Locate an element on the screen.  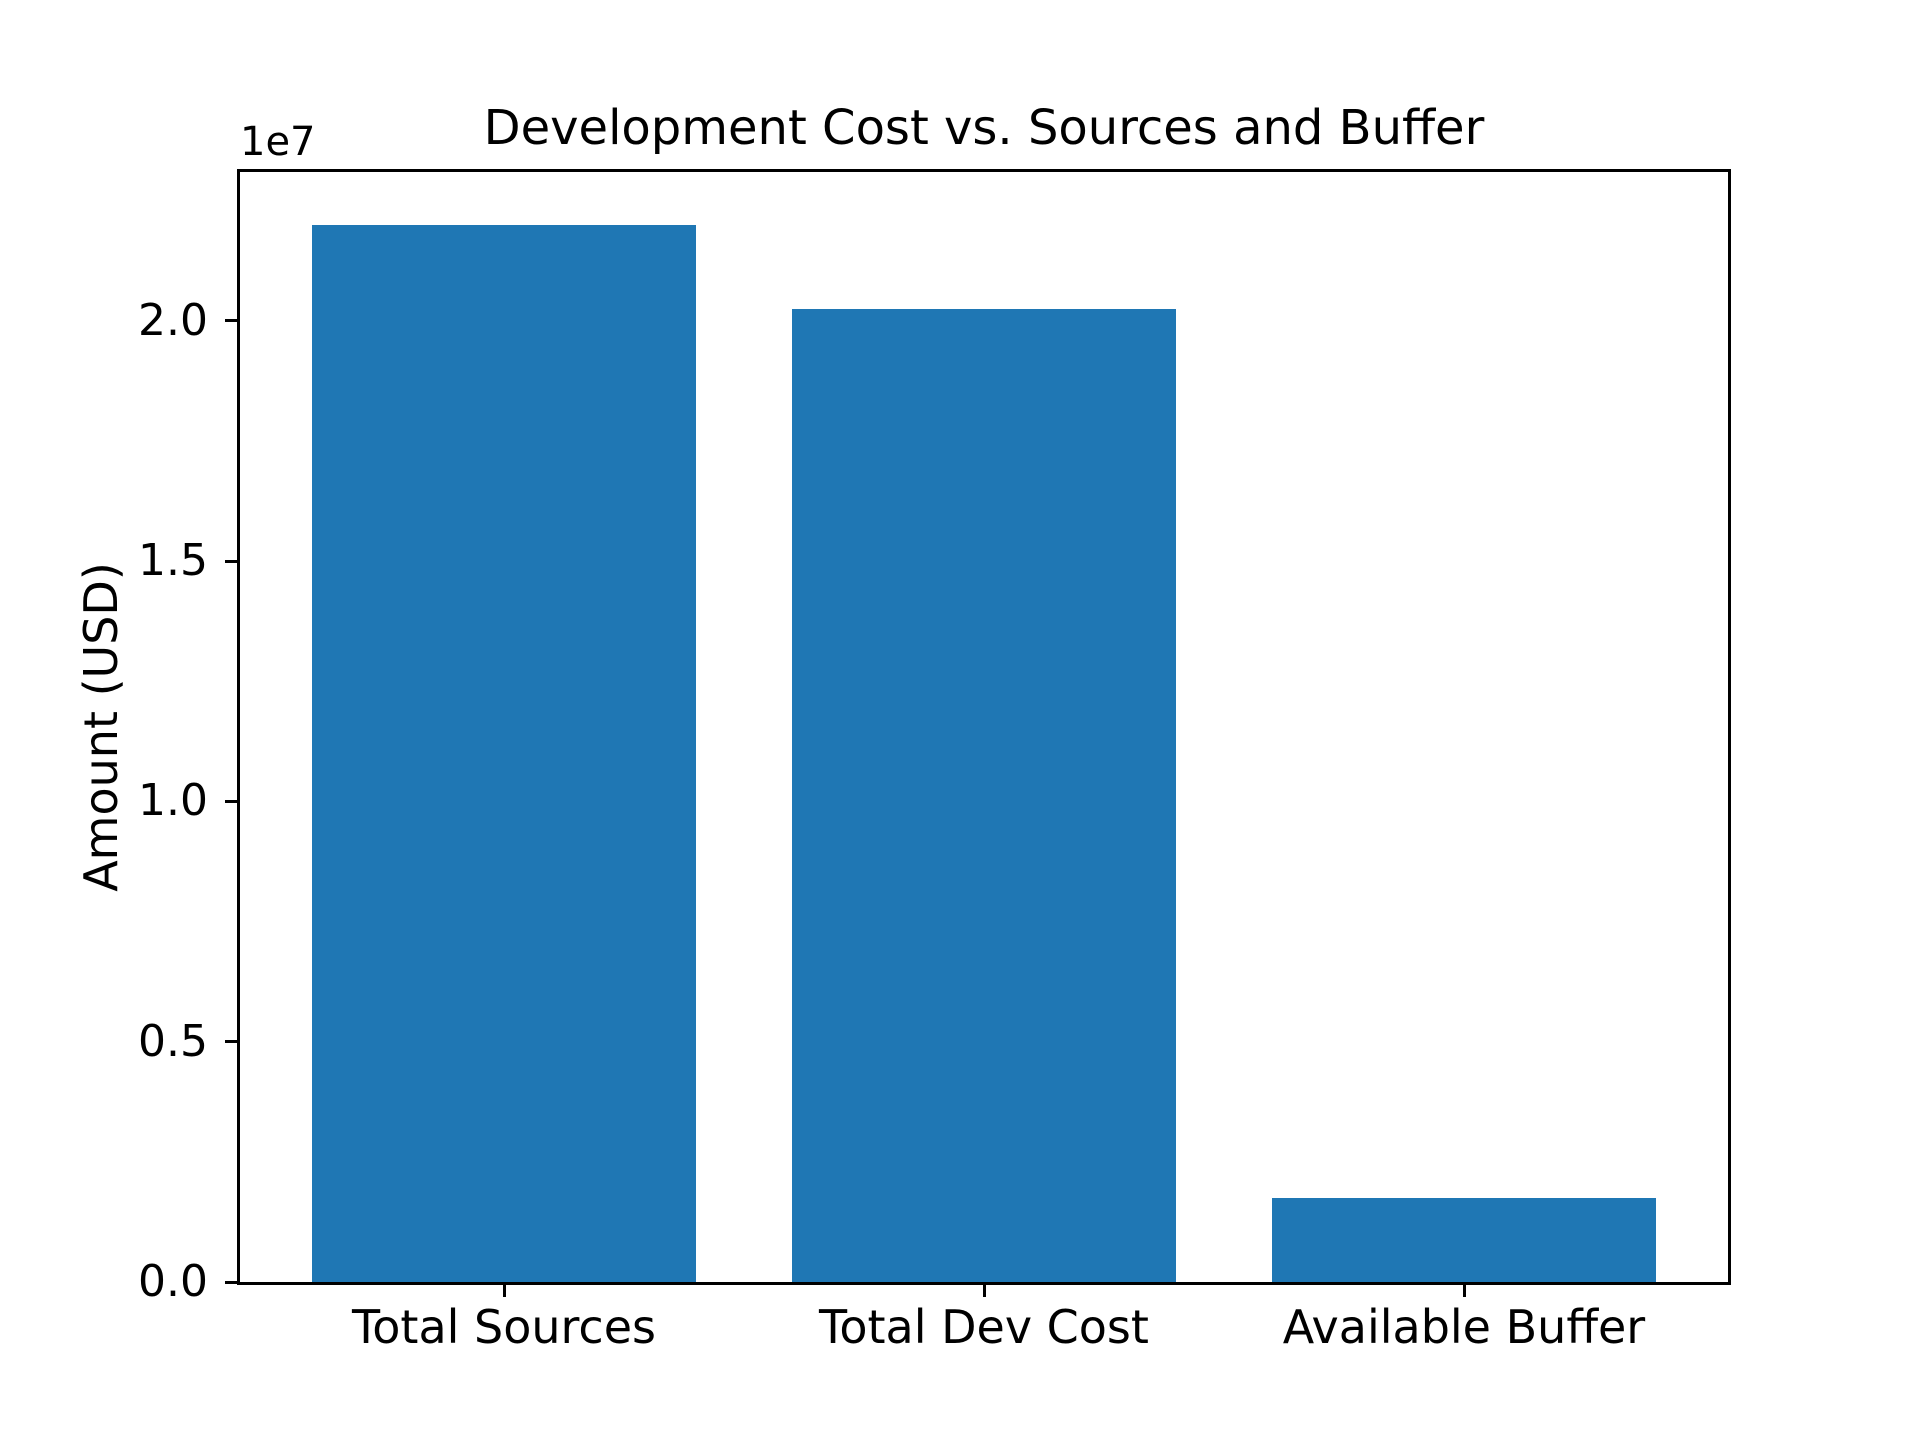
y-tick-label: 0.5 is located at coordinates (173, 1041).